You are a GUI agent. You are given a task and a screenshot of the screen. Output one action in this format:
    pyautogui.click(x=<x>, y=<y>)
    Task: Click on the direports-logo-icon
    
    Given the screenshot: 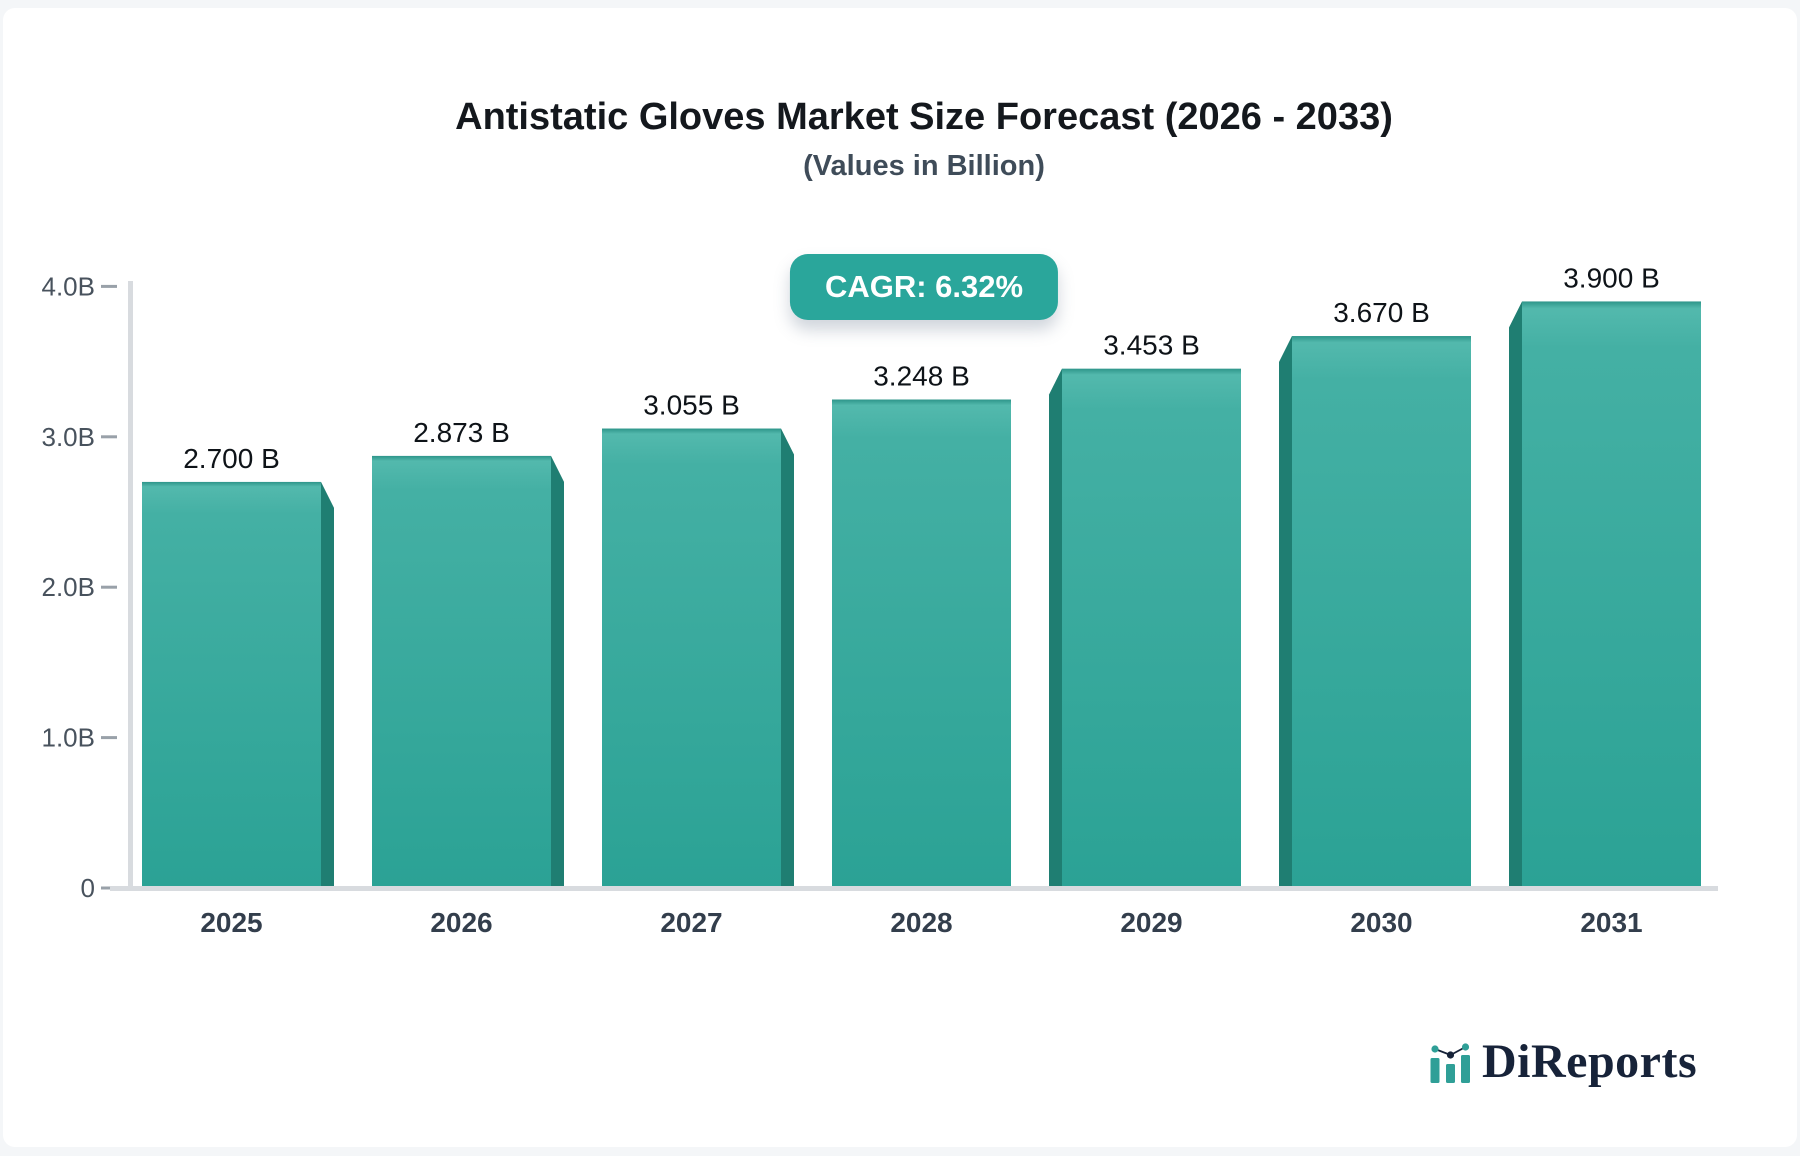 What is the action you would take?
    pyautogui.click(x=1450, y=1062)
    